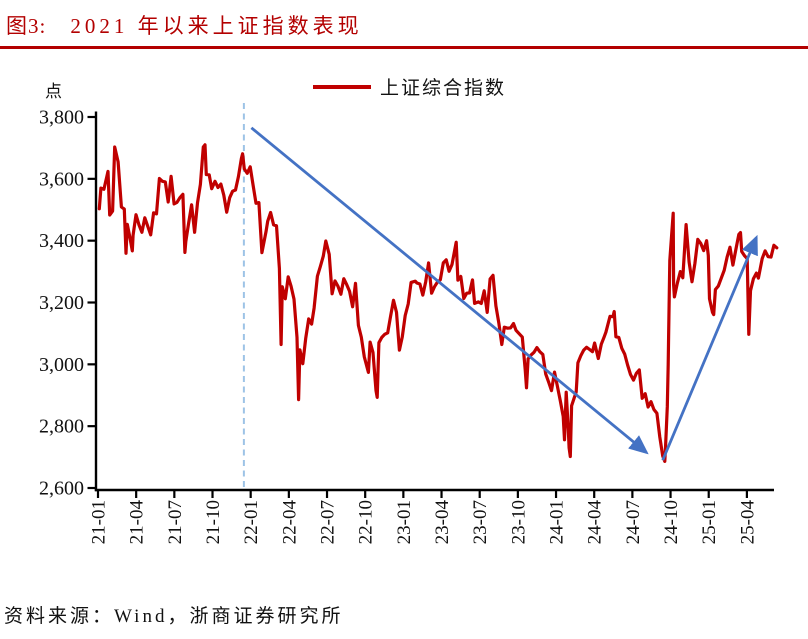 The height and width of the screenshot is (639, 808). I want to click on source-note: 资料来源：Wind，浙商证券研究所, so click(174, 616).